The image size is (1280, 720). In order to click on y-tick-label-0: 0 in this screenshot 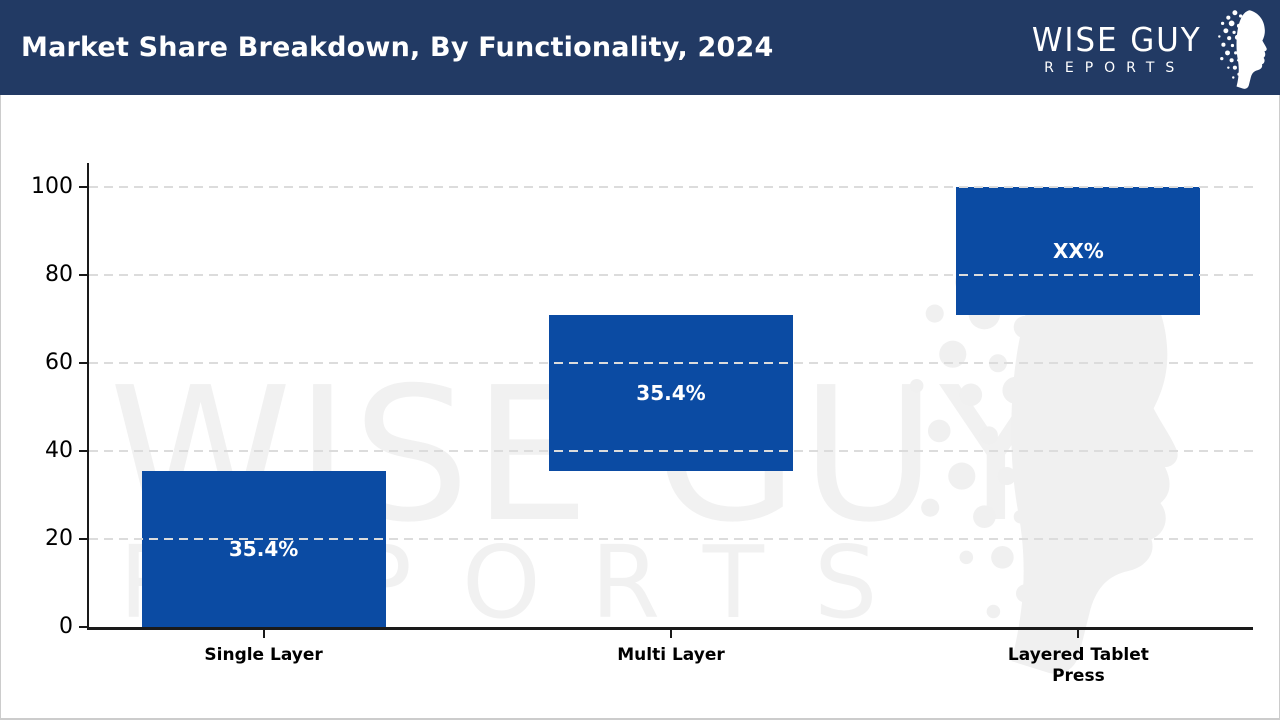, I will do `click(66, 626)`.